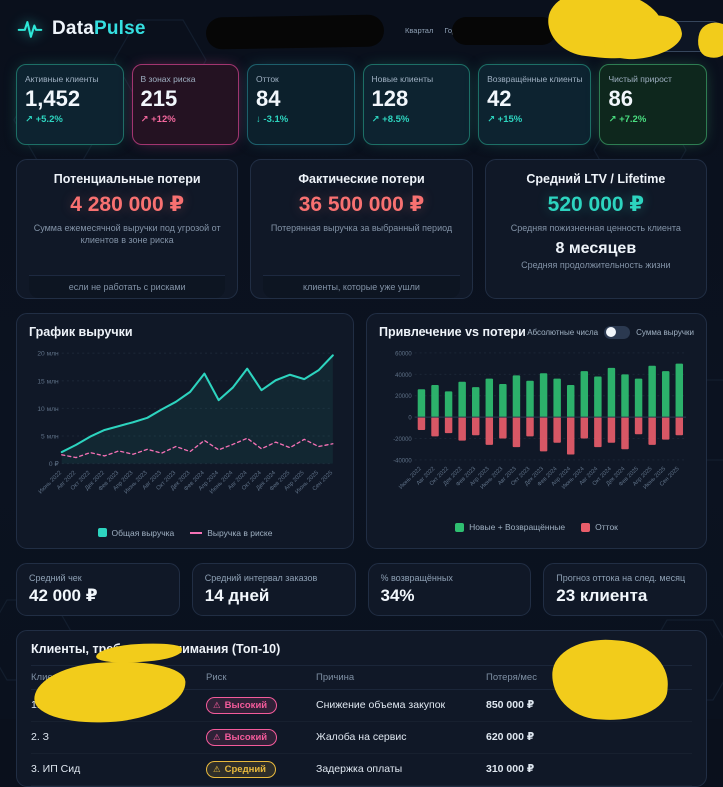 The height and width of the screenshot is (787, 723). What do you see at coordinates (48, 409) in the screenshot?
I see `svg-text: 10 млн` at bounding box center [48, 409].